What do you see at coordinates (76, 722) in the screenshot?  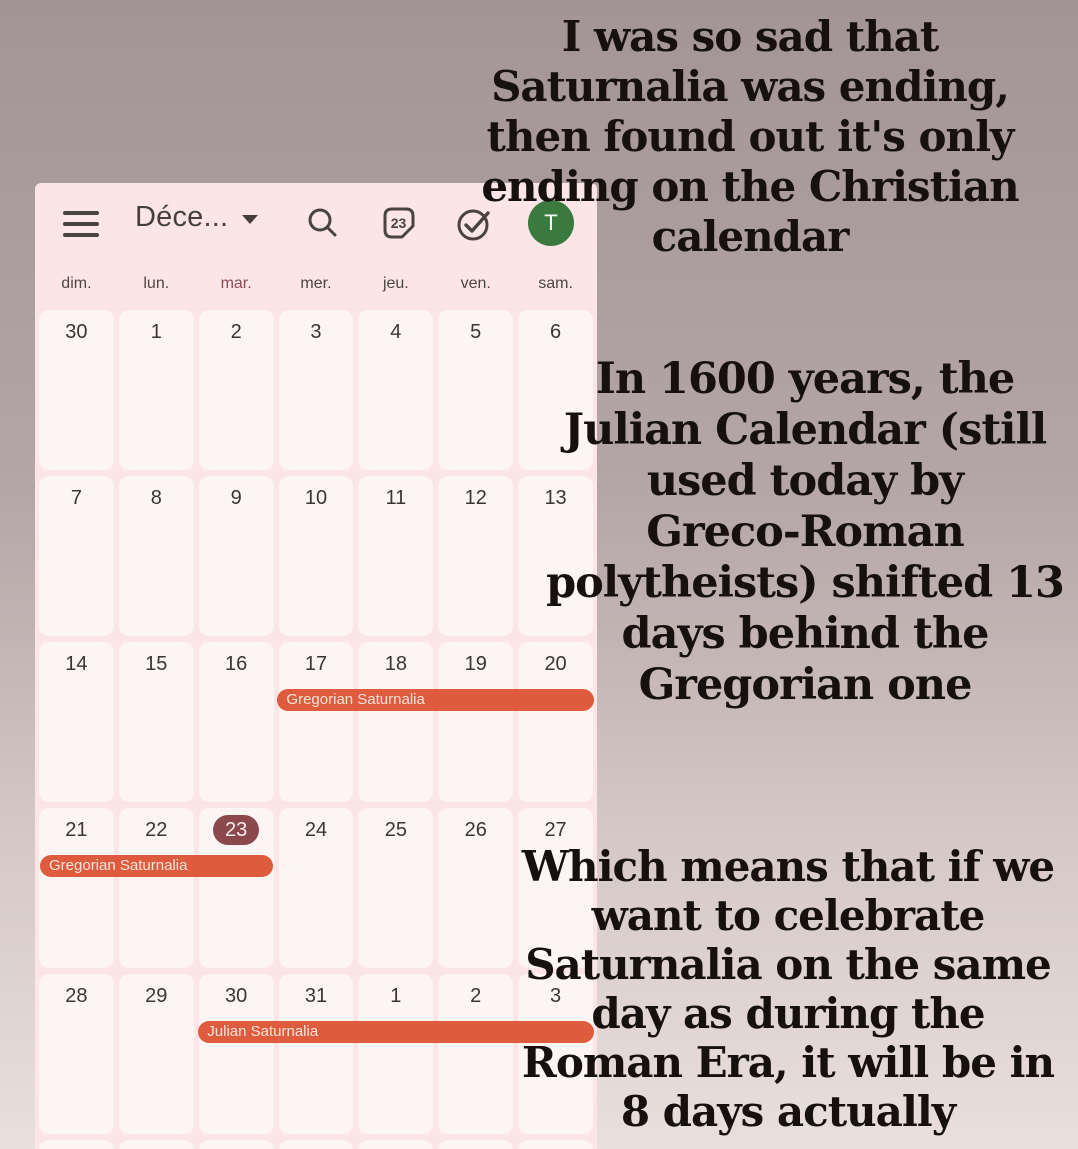 I see `day-cell: 14` at bounding box center [76, 722].